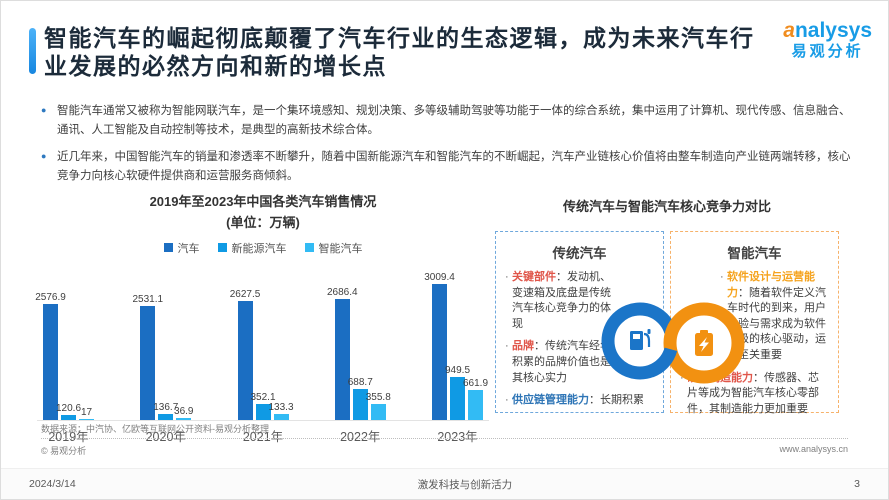  I want to click on bar: 949.5, so click(457, 392).